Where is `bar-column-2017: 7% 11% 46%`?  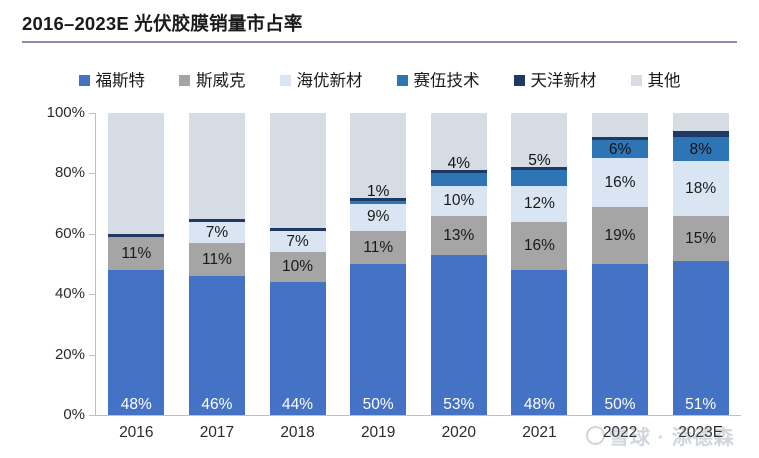
bar-column-2017: 7% 11% 46% is located at coordinates (216, 264).